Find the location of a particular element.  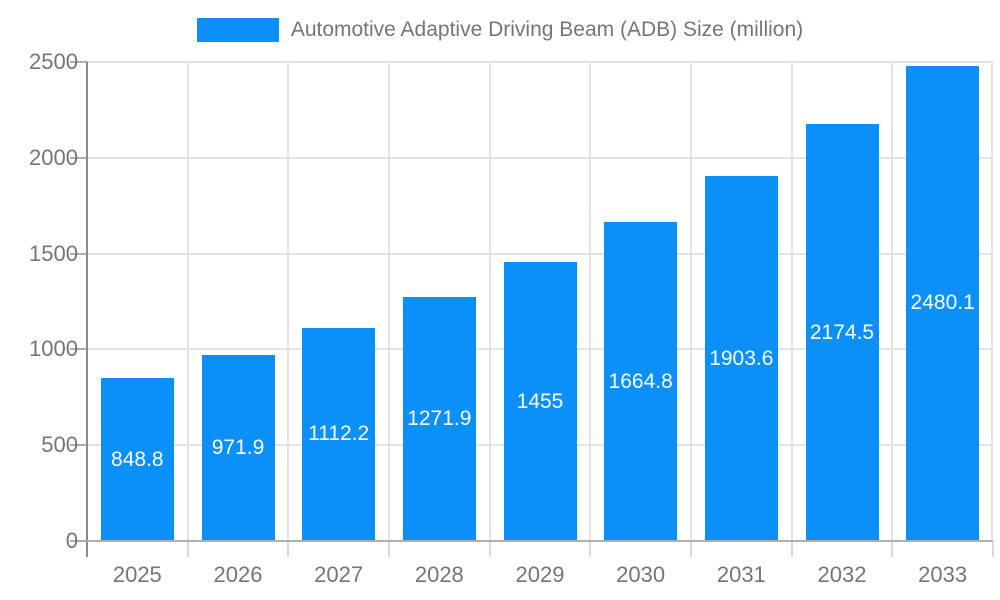

bar-value-label: 1903.6 is located at coordinates (741, 358).